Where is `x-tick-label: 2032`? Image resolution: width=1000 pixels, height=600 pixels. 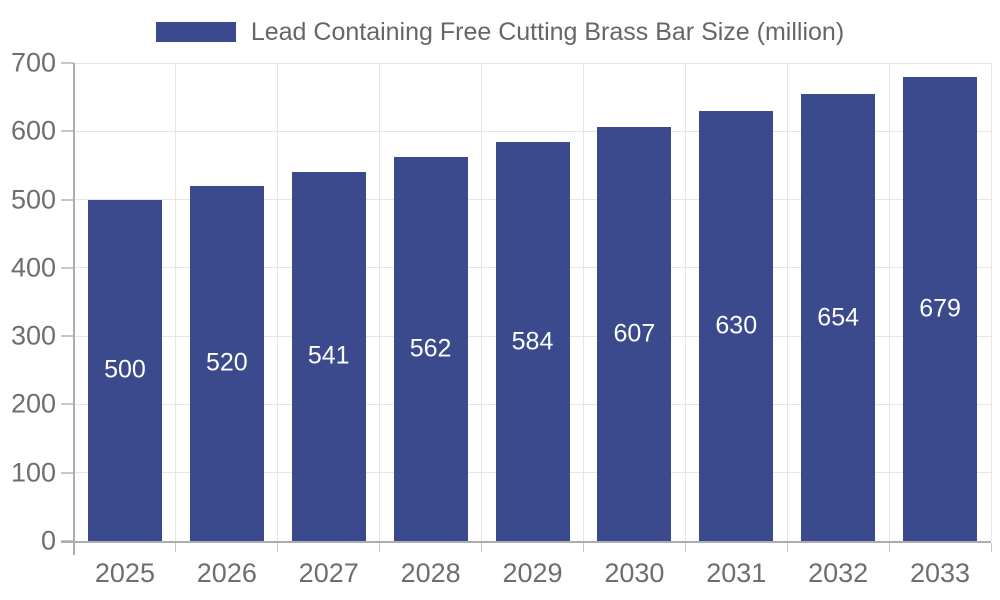 x-tick-label: 2032 is located at coordinates (838, 573).